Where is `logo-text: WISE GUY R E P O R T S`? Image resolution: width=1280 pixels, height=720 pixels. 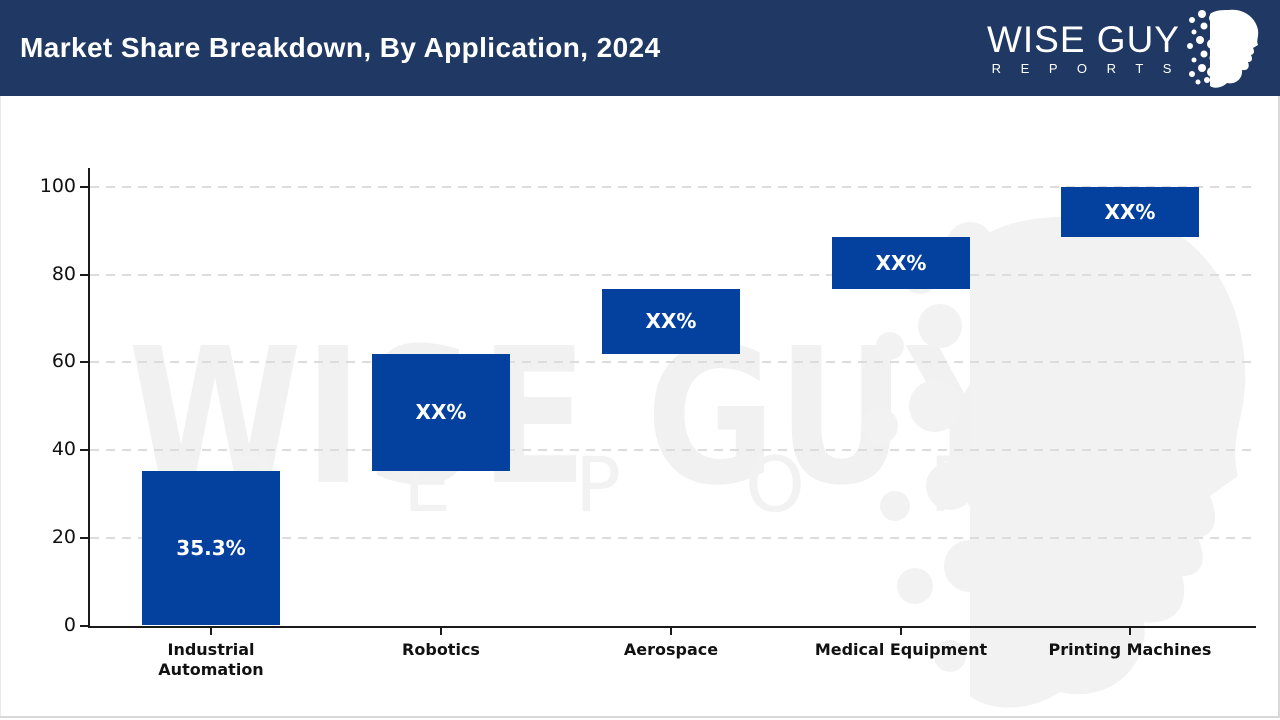
logo-text: WISE GUY R E P O R T S is located at coordinates (1083, 48).